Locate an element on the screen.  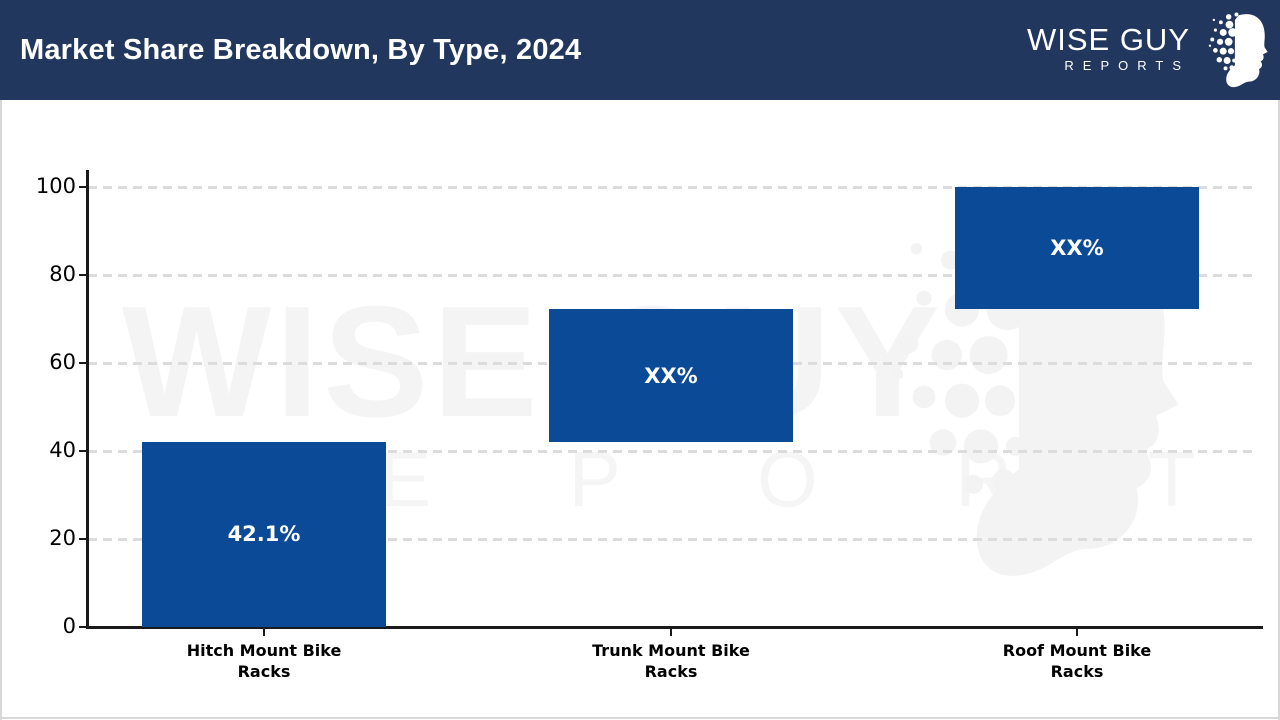
y-tick-label-20: 20 is located at coordinates (62, 538).